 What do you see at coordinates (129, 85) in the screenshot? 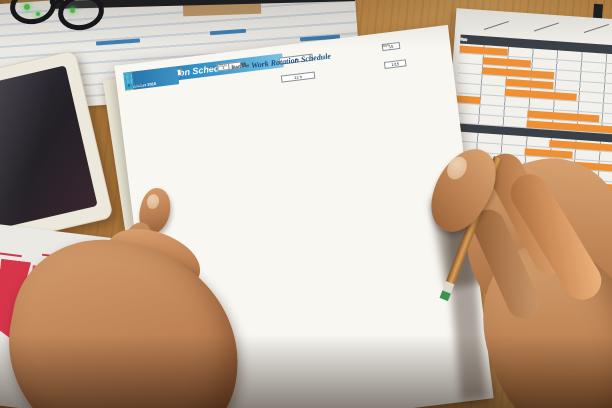
I see `pay-cell: 2` at bounding box center [129, 85].